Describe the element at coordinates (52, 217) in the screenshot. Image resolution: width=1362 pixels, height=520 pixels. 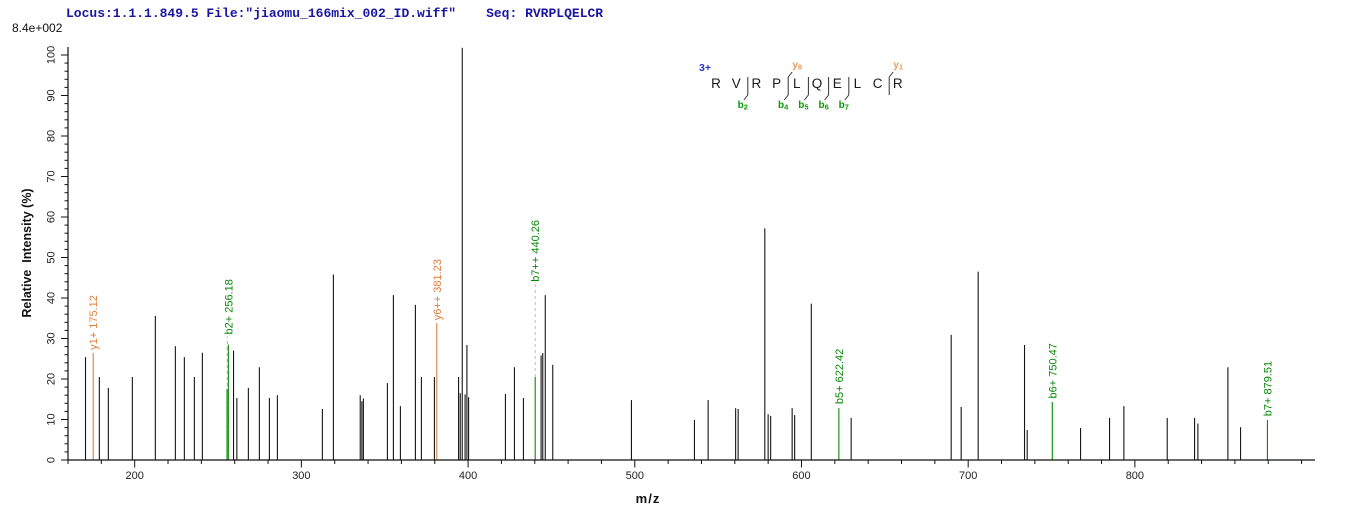
I see `y-axis-tick-label: 60` at that location.